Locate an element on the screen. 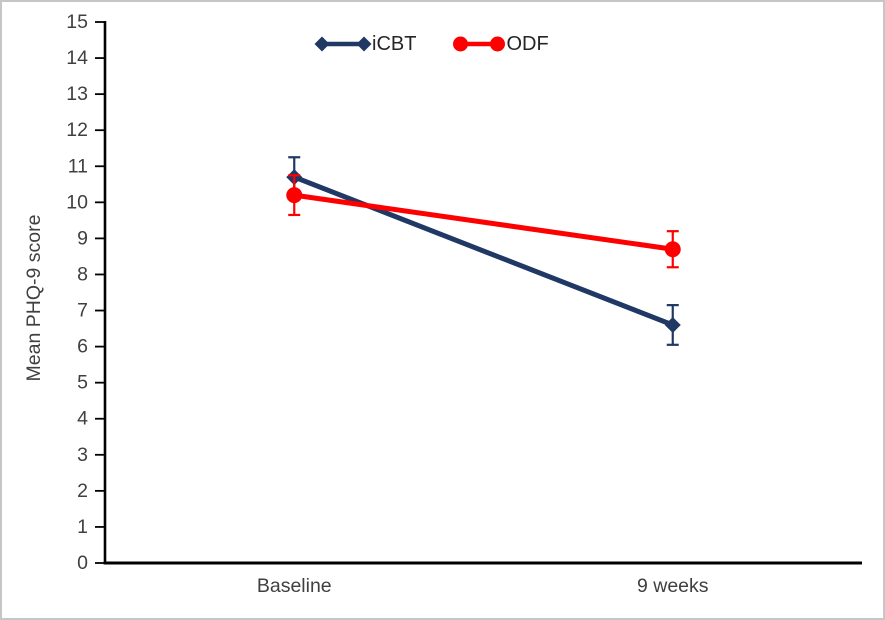 The height and width of the screenshot is (620, 885). legend-sample-icbt is located at coordinates (343, 44).